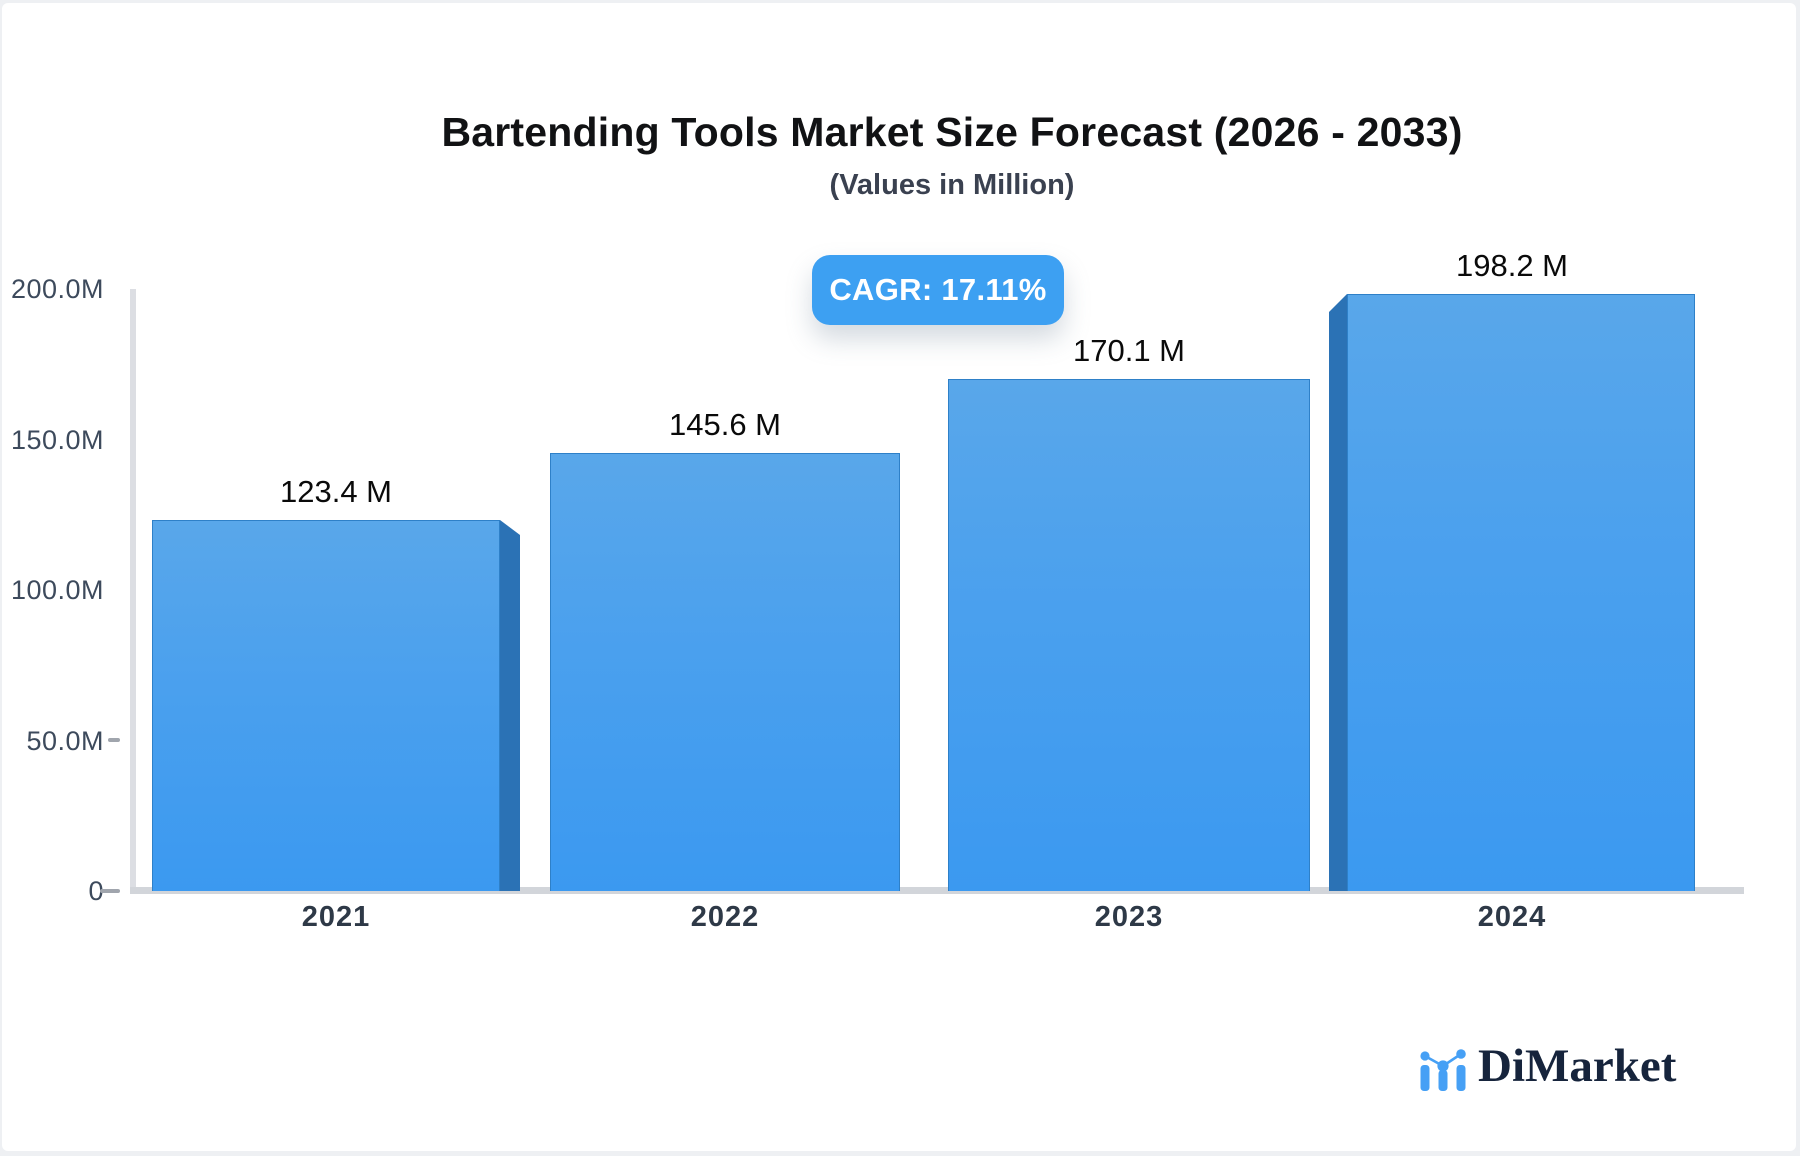 The image size is (1800, 1156). Describe the element at coordinates (938, 290) in the screenshot. I see `cagr-badge: CAGR: 17.11%` at that location.